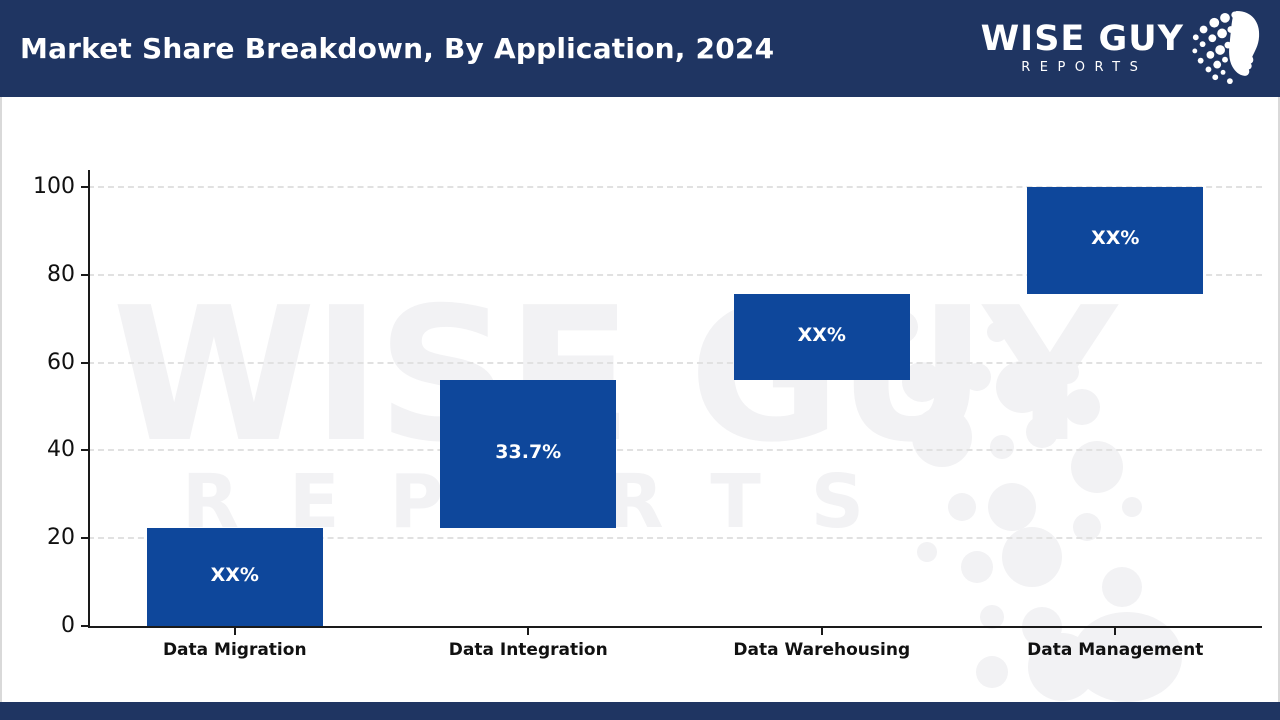 The image size is (1280, 720). Describe the element at coordinates (640, 711) in the screenshot. I see `footer-bar` at that location.